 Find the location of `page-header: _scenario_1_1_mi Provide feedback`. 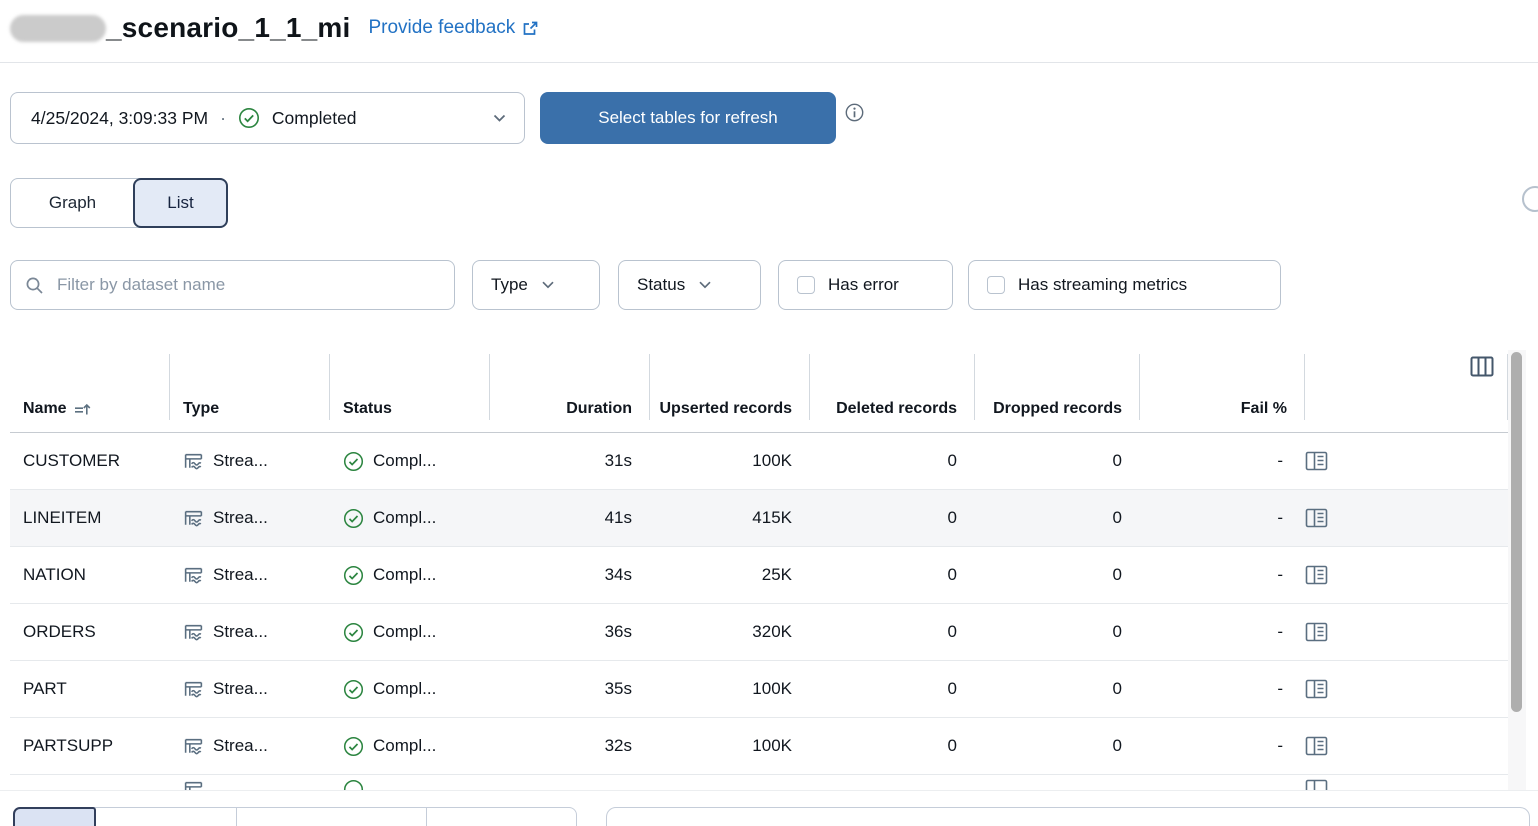

page-header: _scenario_1_1_mi Provide feedback is located at coordinates (274, 28).